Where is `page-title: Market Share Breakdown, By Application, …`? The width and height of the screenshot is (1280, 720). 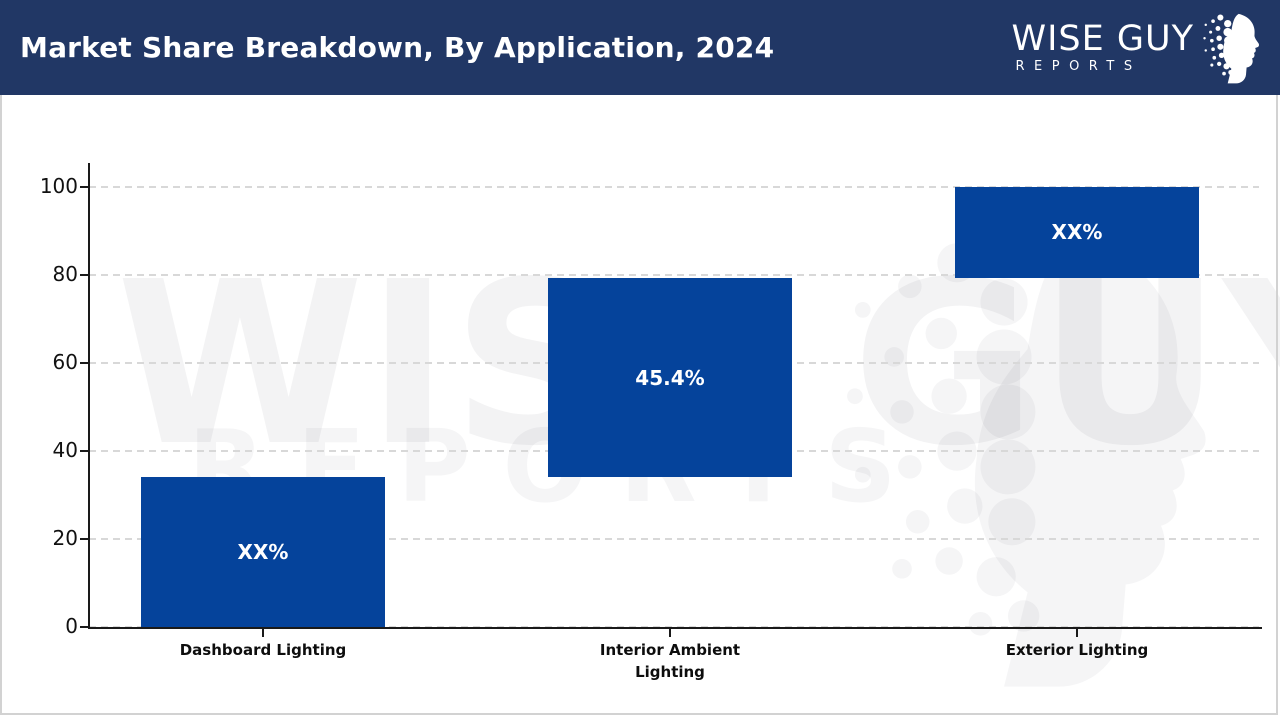 page-title: Market Share Breakdown, By Application, … is located at coordinates (397, 47).